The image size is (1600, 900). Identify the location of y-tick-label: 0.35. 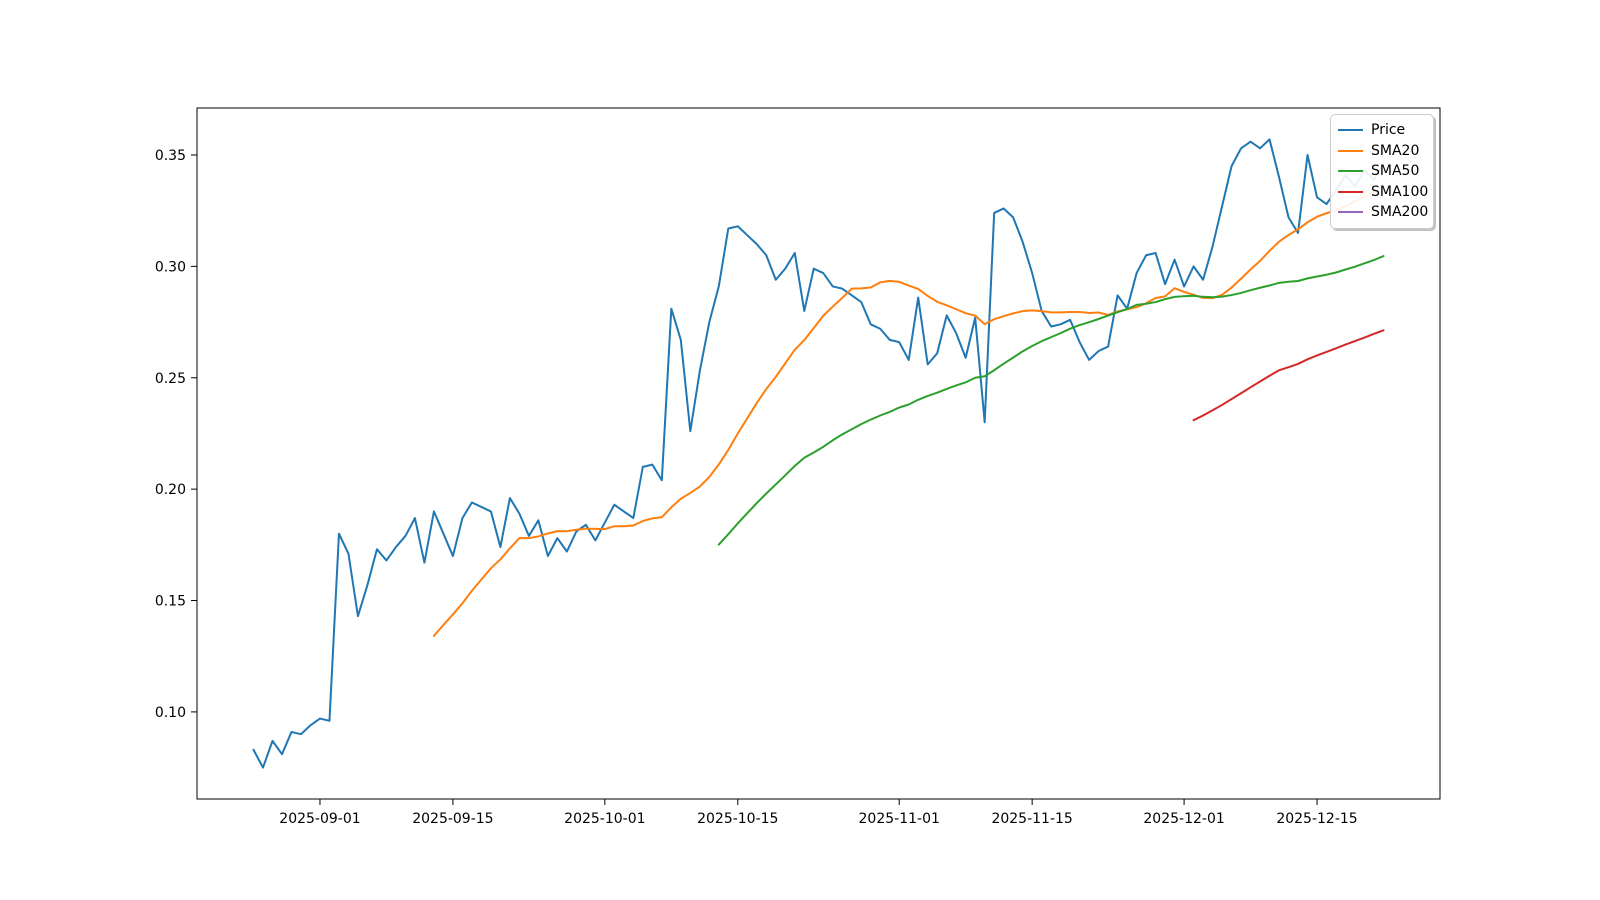
(170, 156).